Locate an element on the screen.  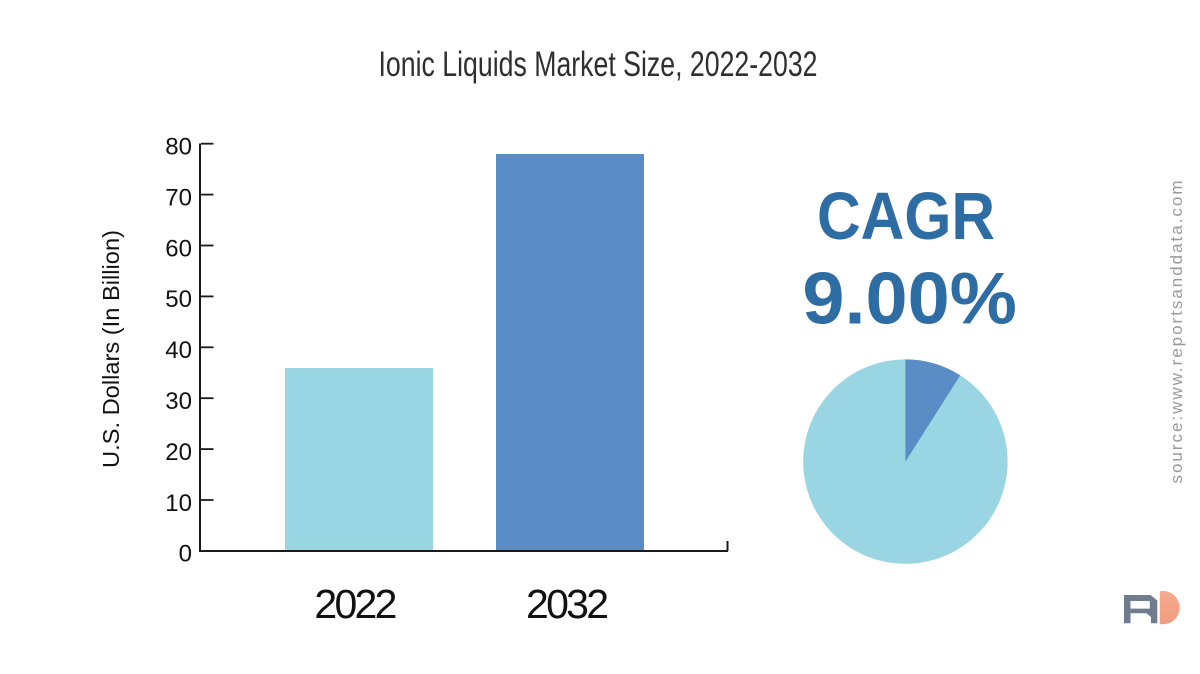
svg-text: 2022 is located at coordinates (355, 604).